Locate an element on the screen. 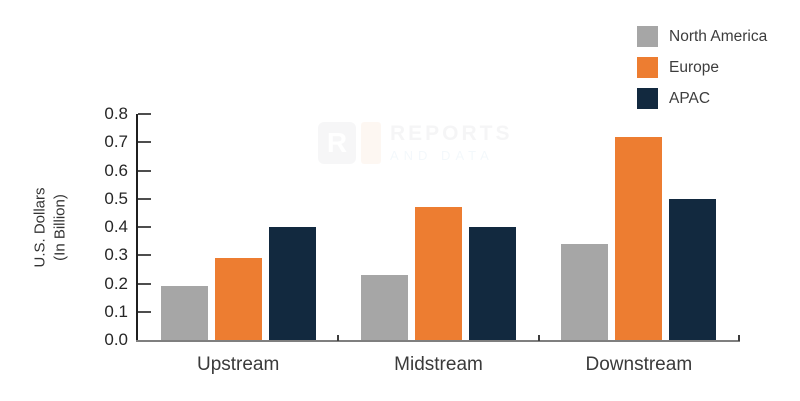 This screenshot has width=800, height=401. legend-item-apac: APAC is located at coordinates (702, 98).